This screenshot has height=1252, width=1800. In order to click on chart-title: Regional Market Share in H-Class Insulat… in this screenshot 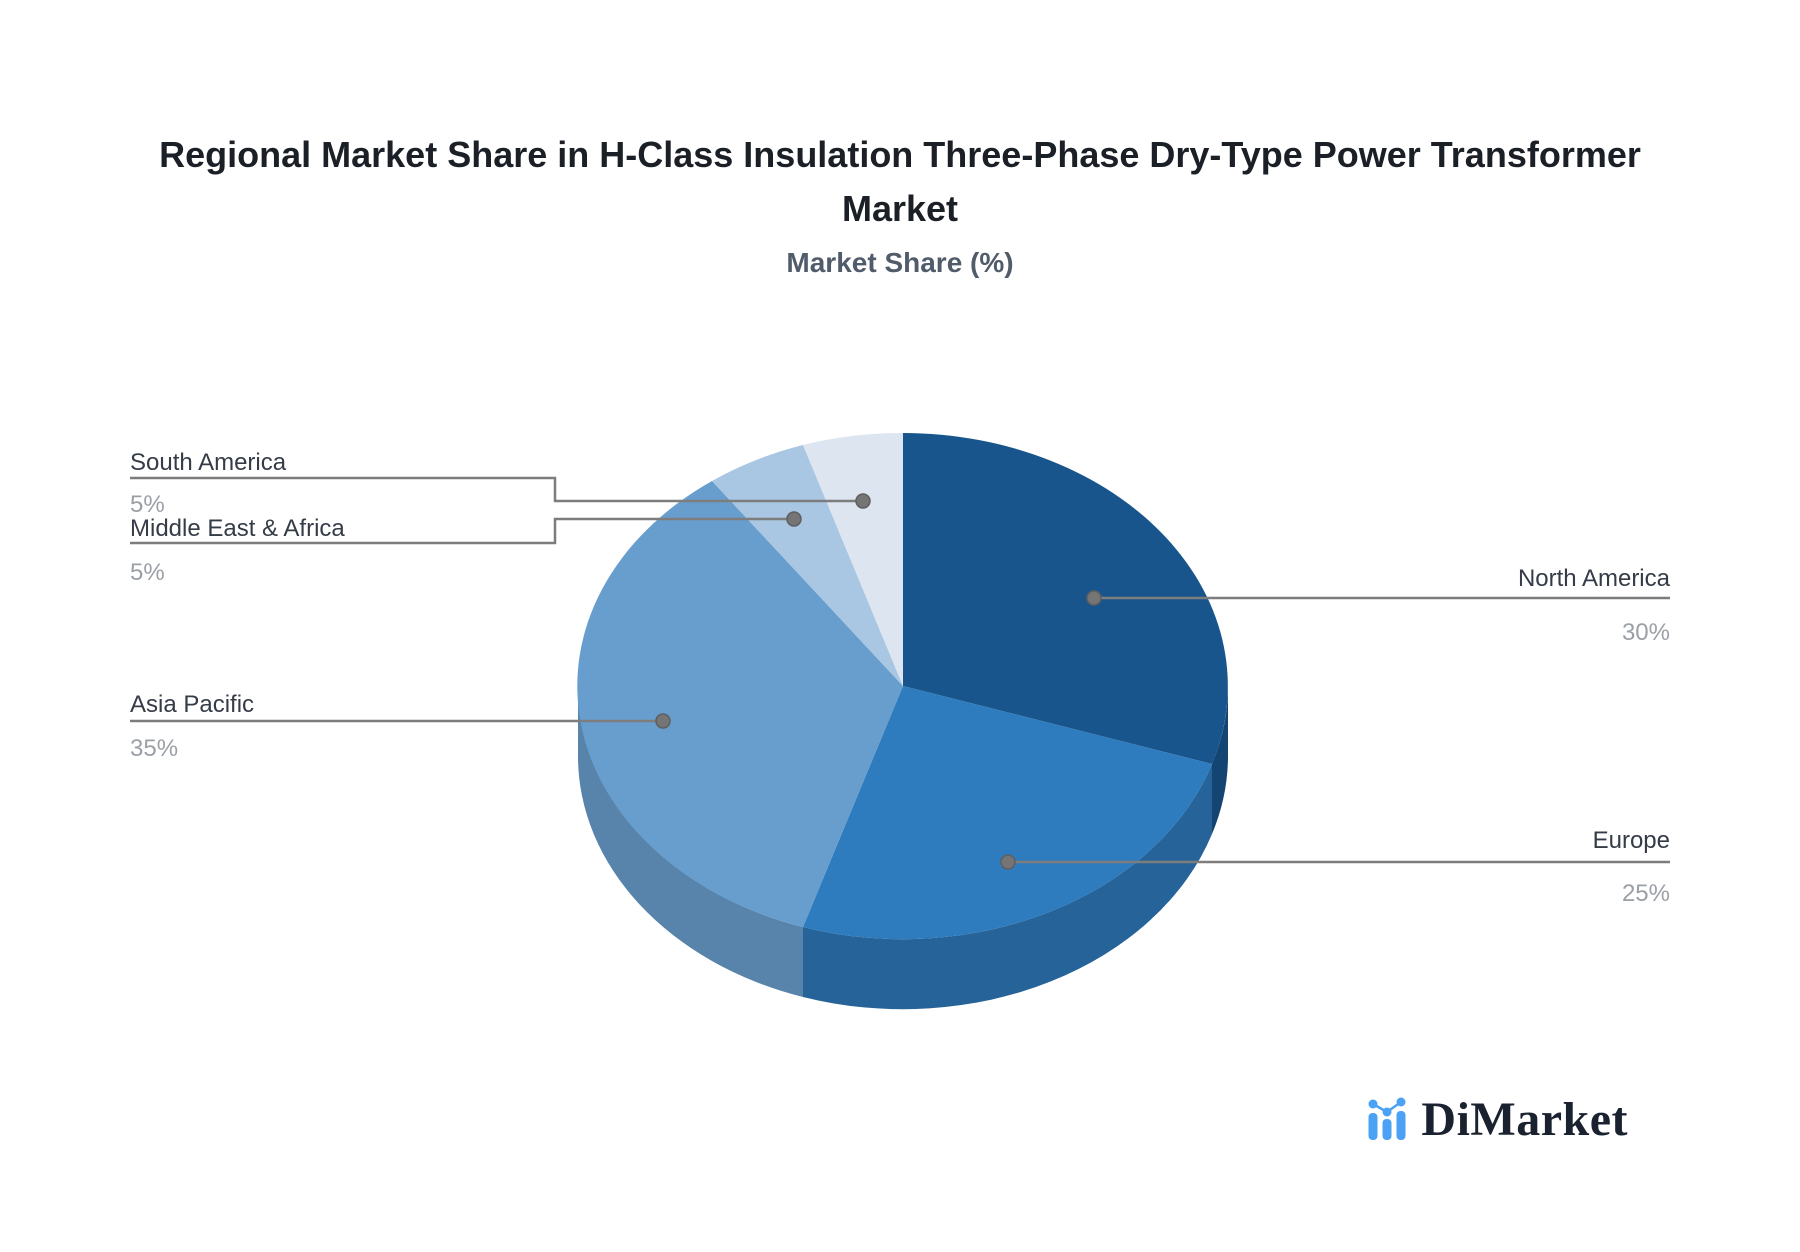, I will do `click(900, 182)`.